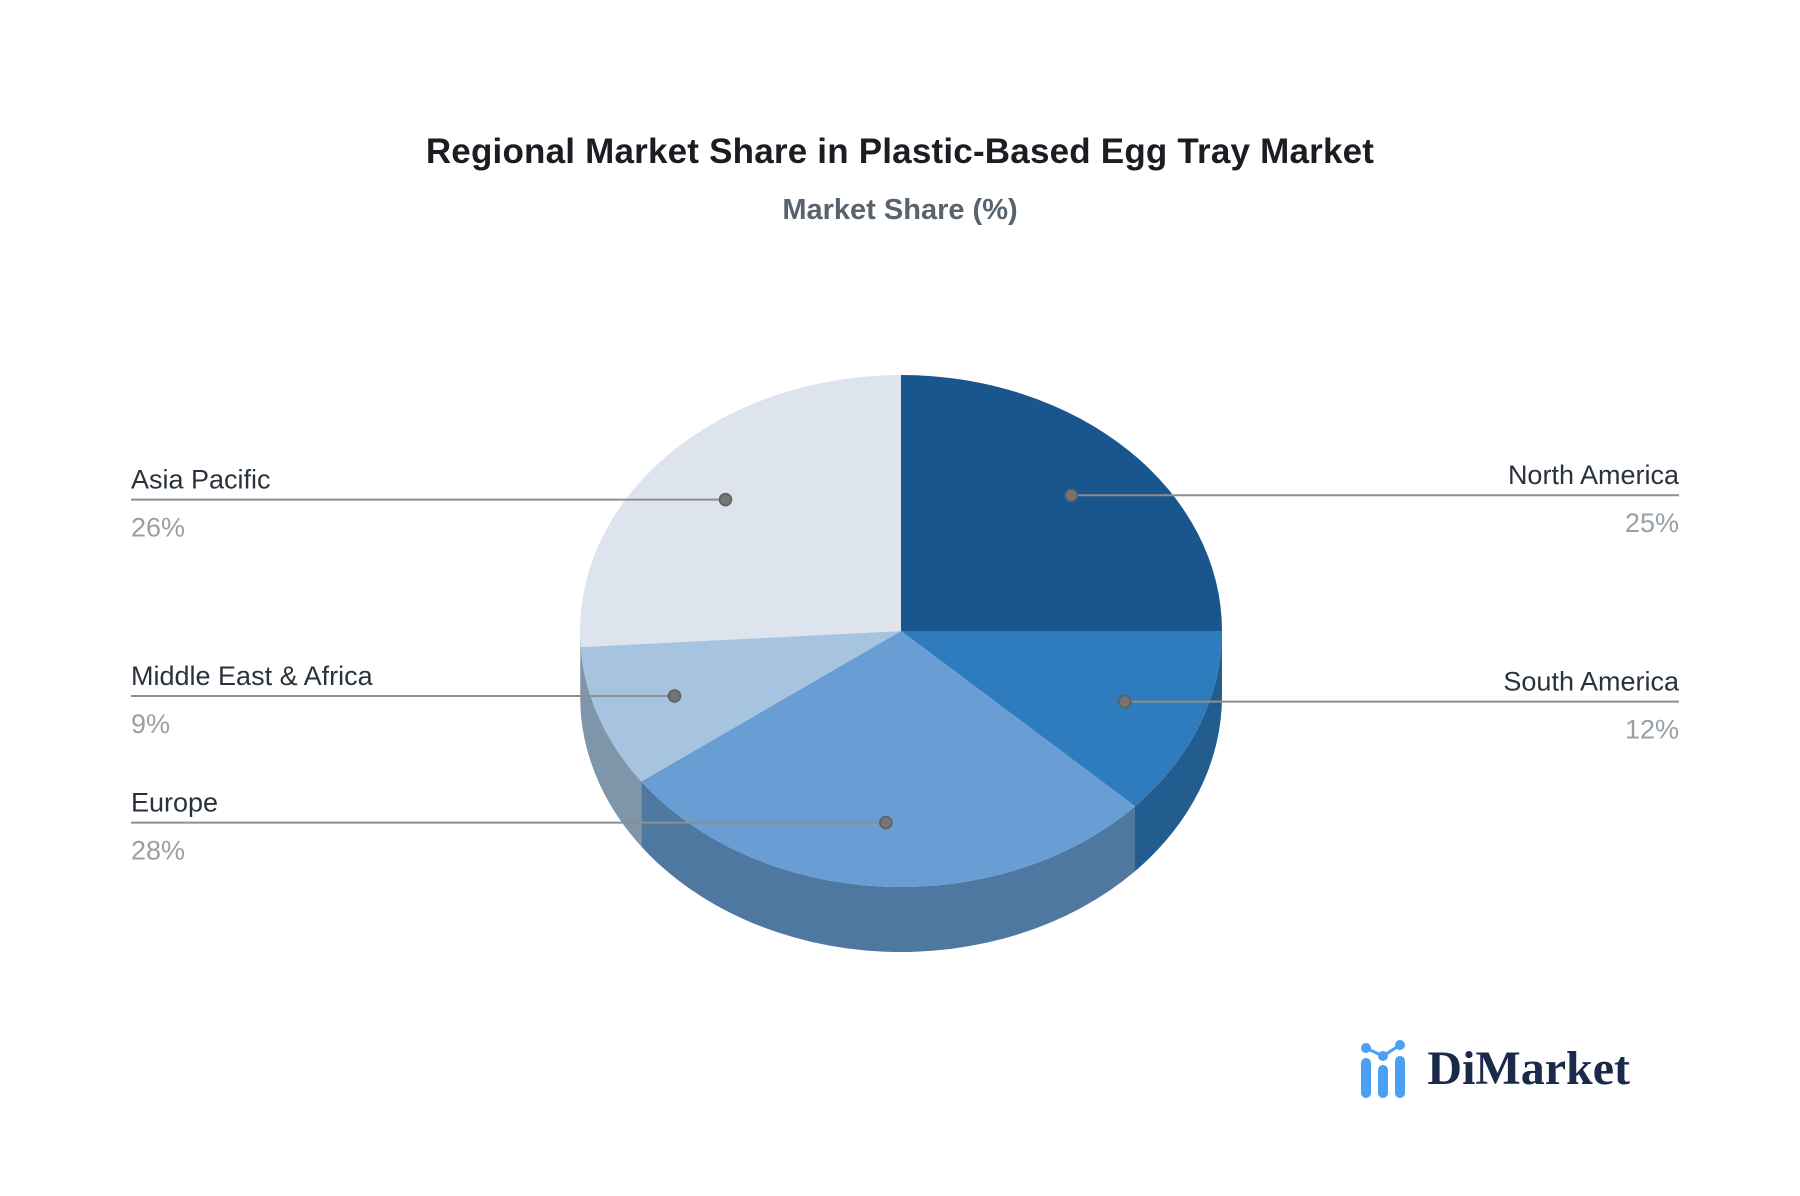 Image resolution: width=1800 pixels, height=1196 pixels. I want to click on logo-text: DiMarket, so click(1528, 1068).